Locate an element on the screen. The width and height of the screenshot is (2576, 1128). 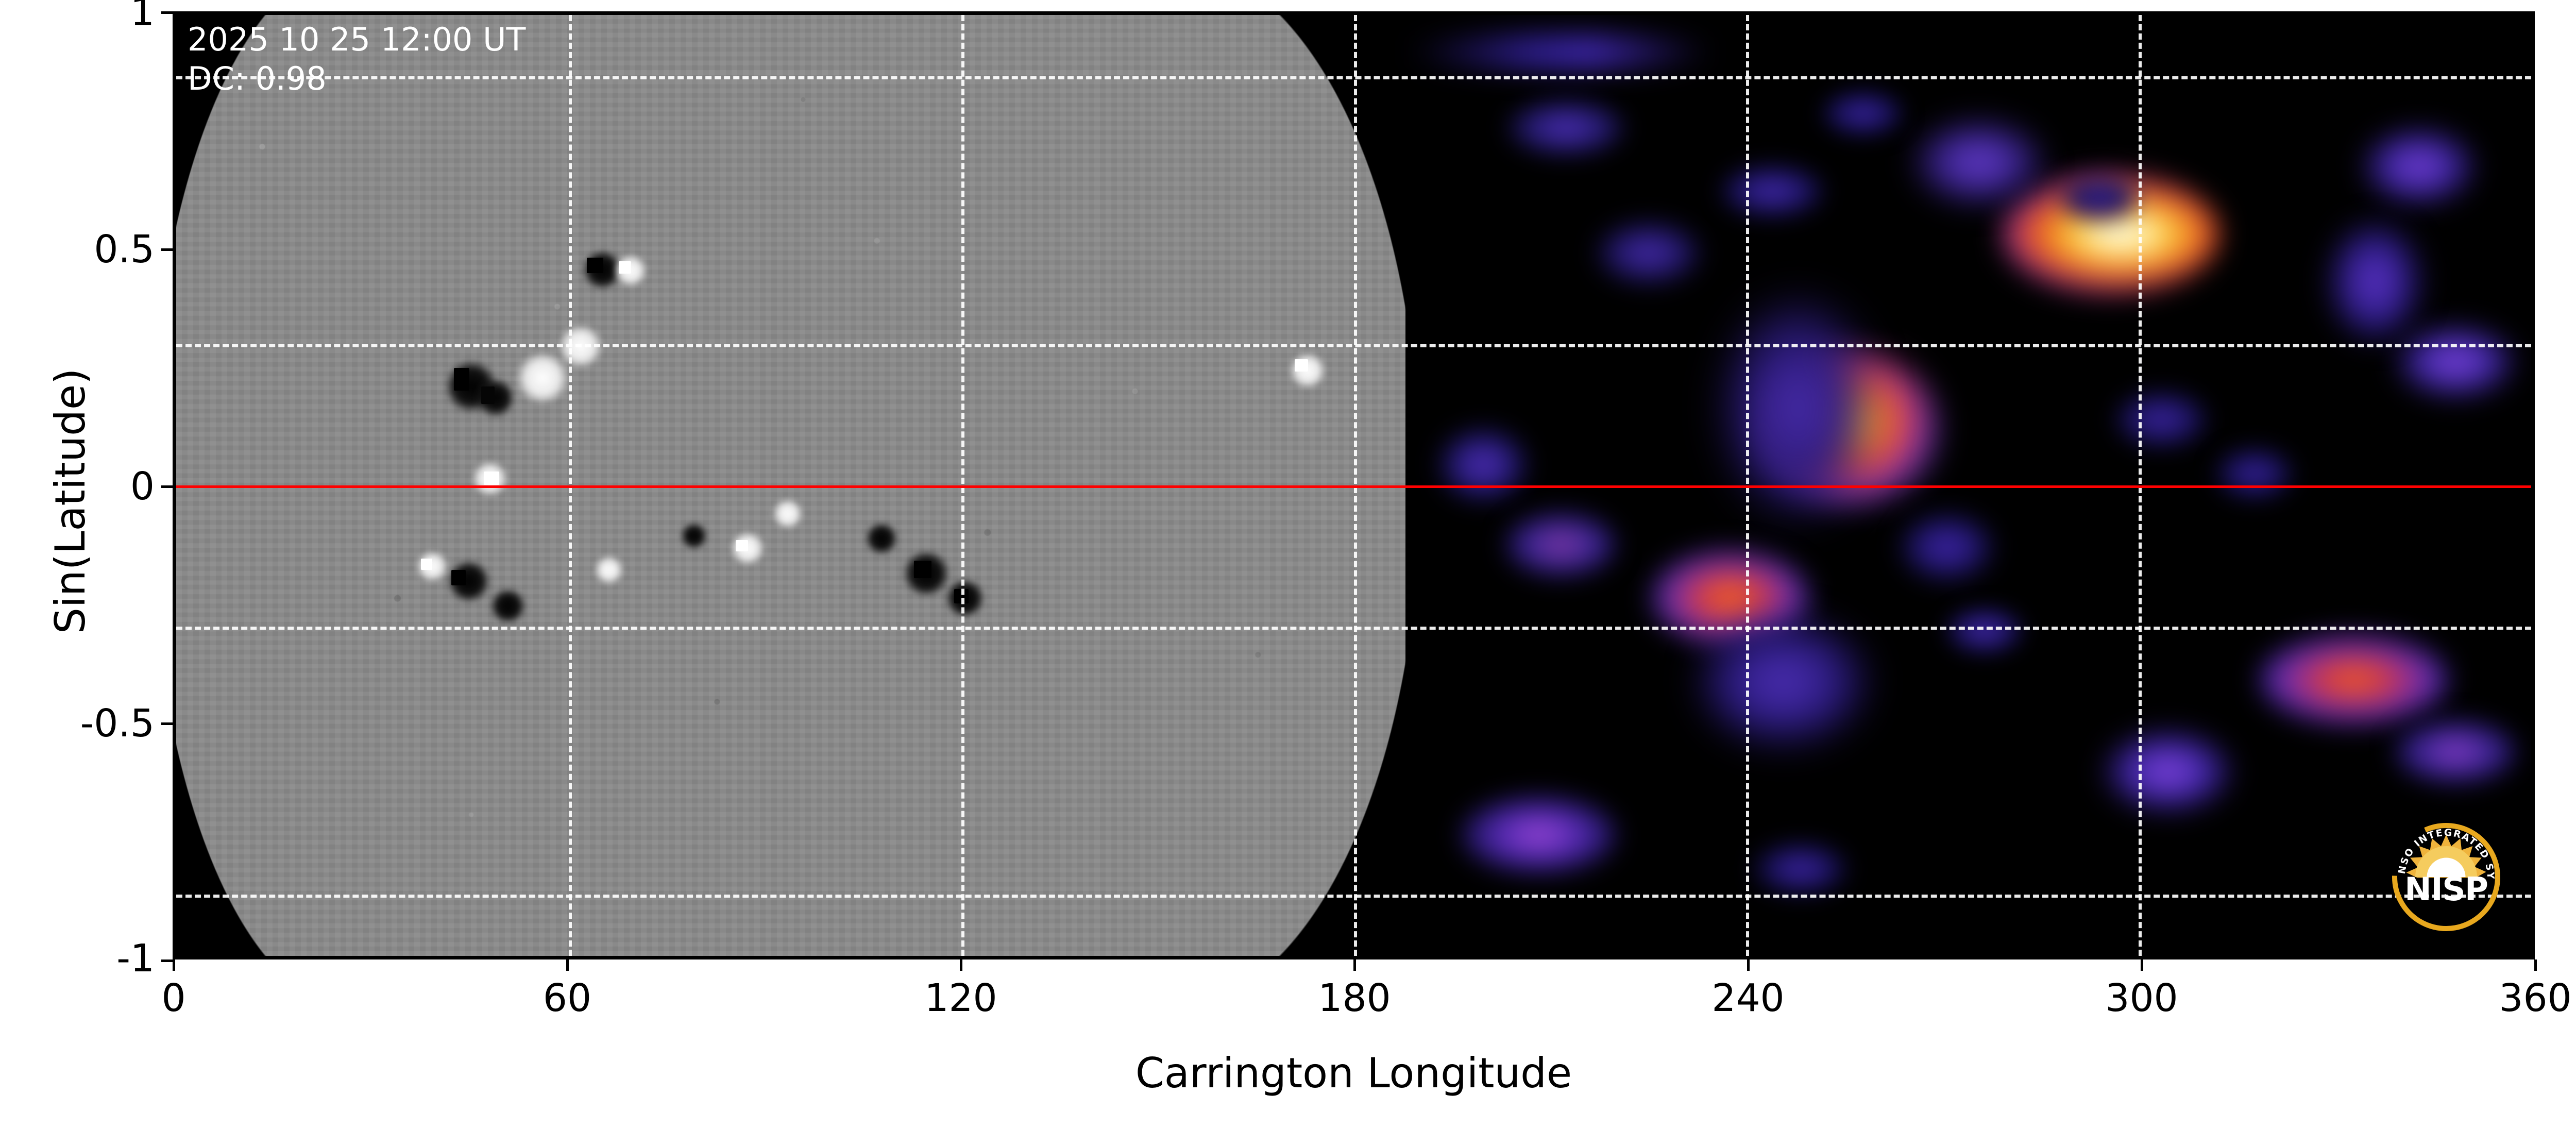
equator-line is located at coordinates (1353, 486).